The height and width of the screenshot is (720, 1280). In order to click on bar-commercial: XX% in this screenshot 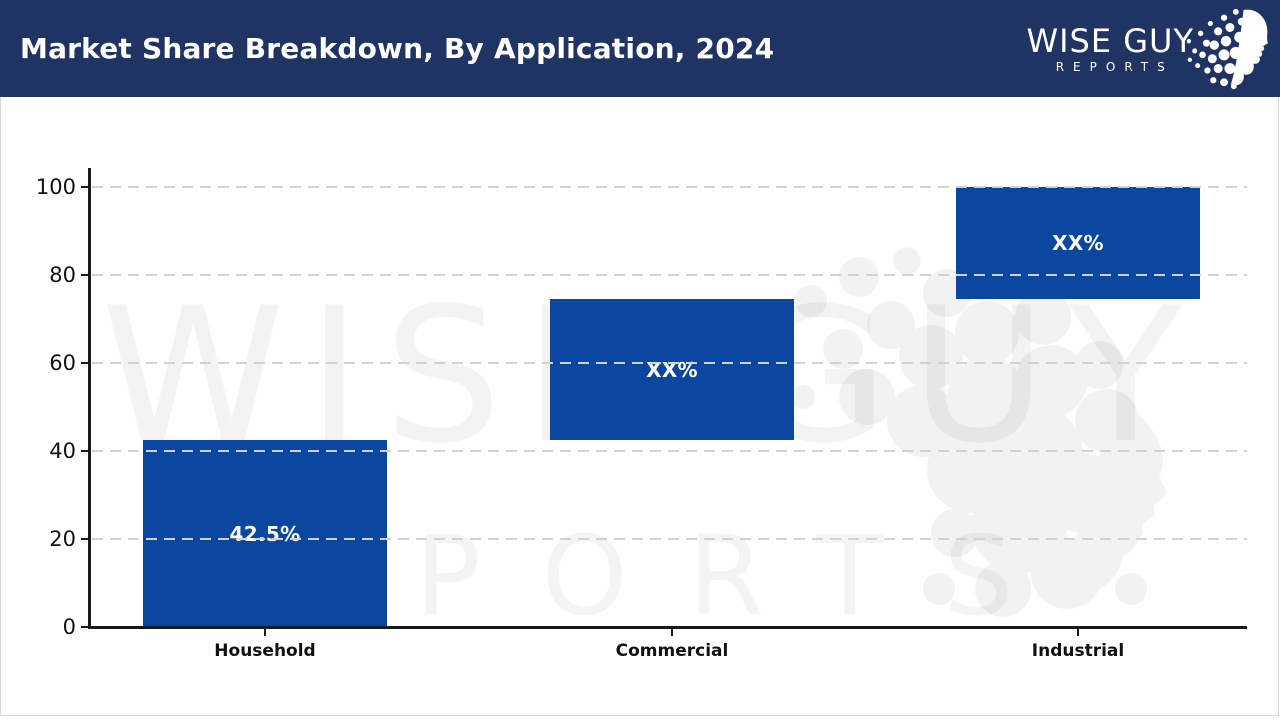, I will do `click(672, 369)`.